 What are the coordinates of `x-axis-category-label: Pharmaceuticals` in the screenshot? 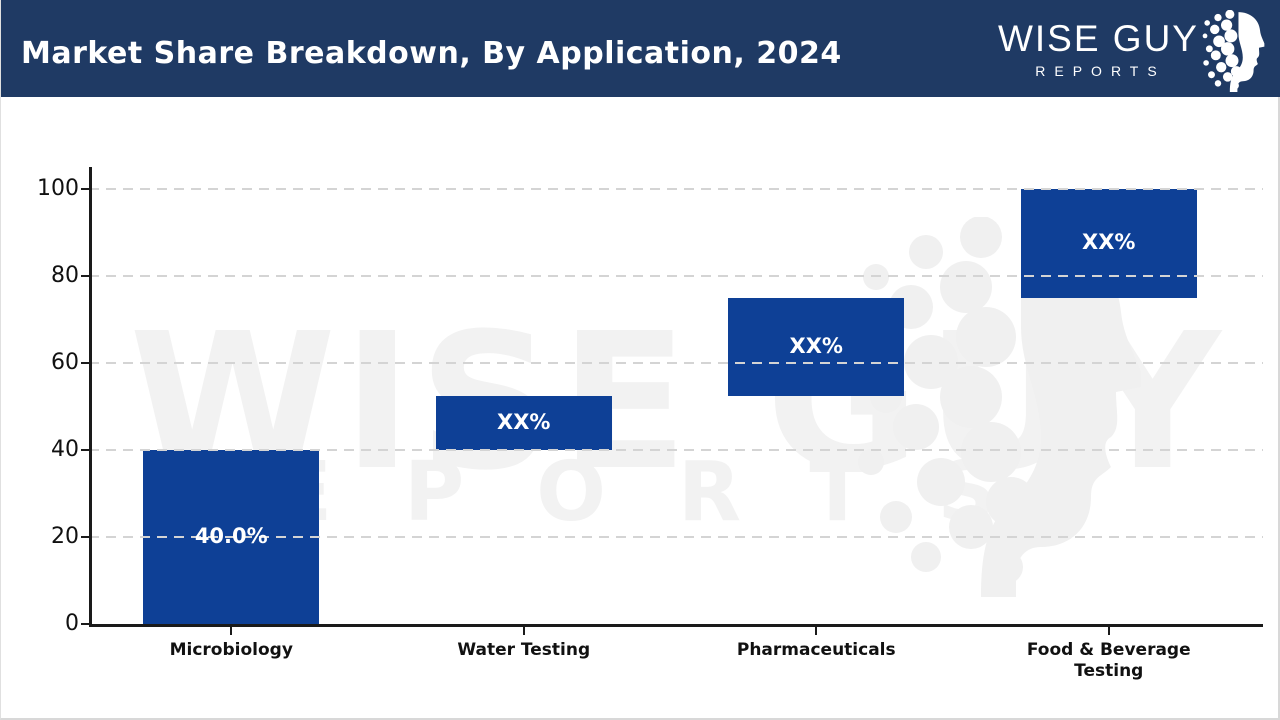 It's located at (816, 650).